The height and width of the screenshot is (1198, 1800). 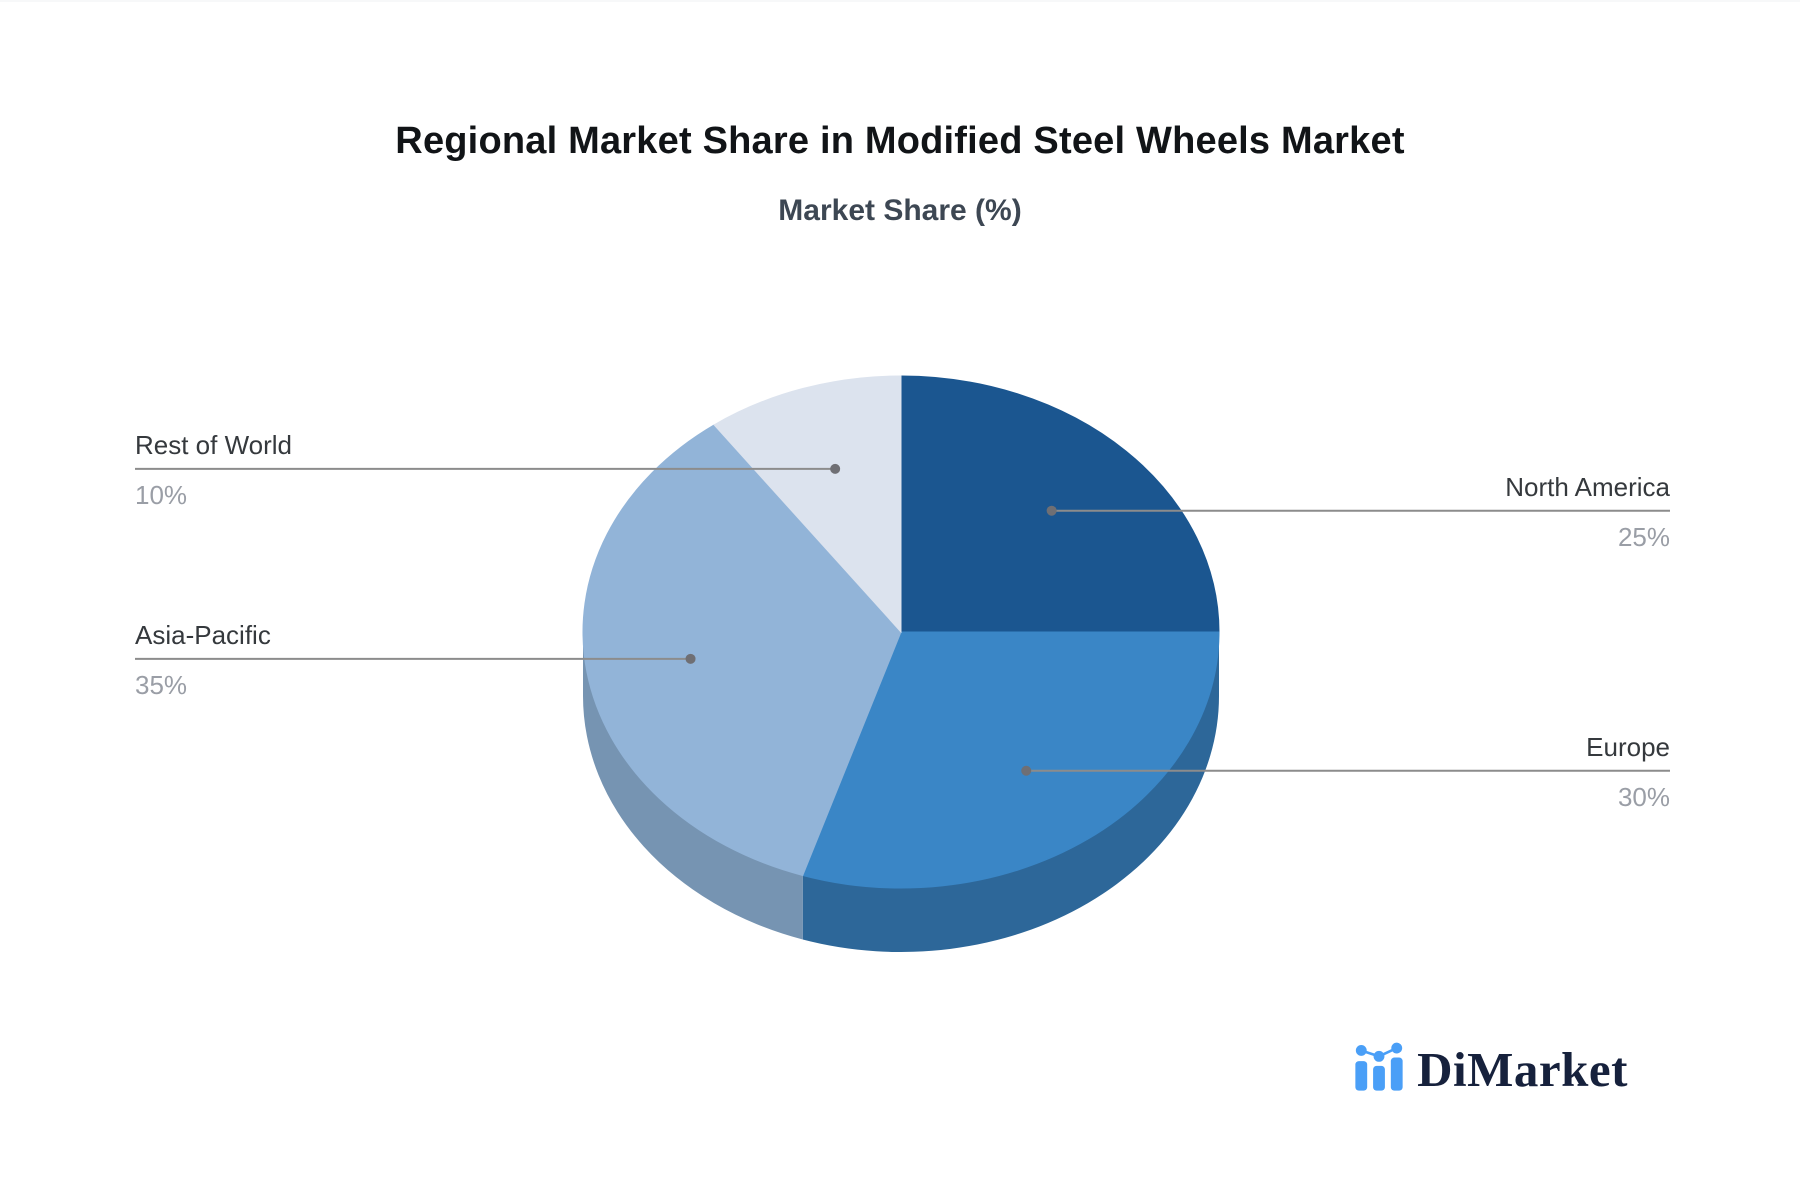 What do you see at coordinates (900, 210) in the screenshot?
I see `chart-subtitle: Market Share (%)` at bounding box center [900, 210].